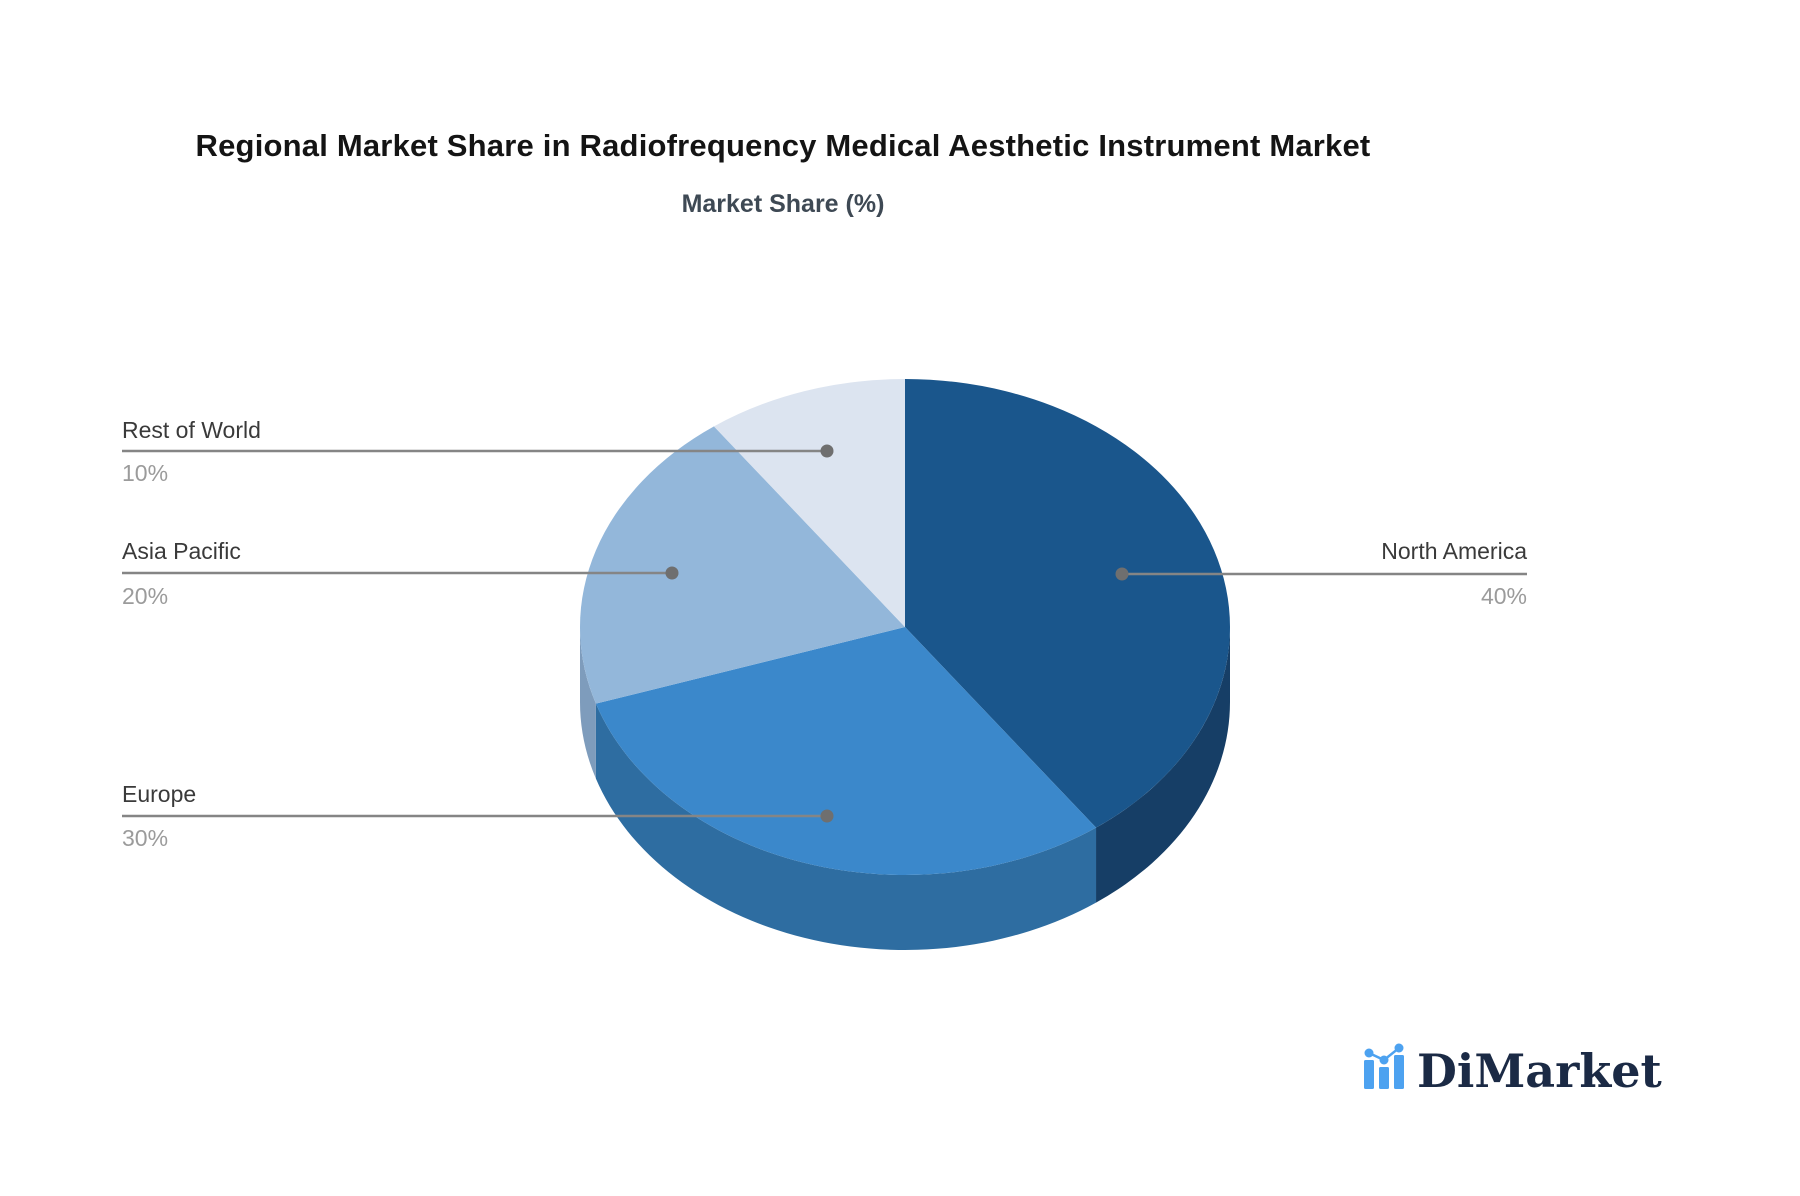  I want to click on pie-slice-side-north-america, so click(1163, 765).